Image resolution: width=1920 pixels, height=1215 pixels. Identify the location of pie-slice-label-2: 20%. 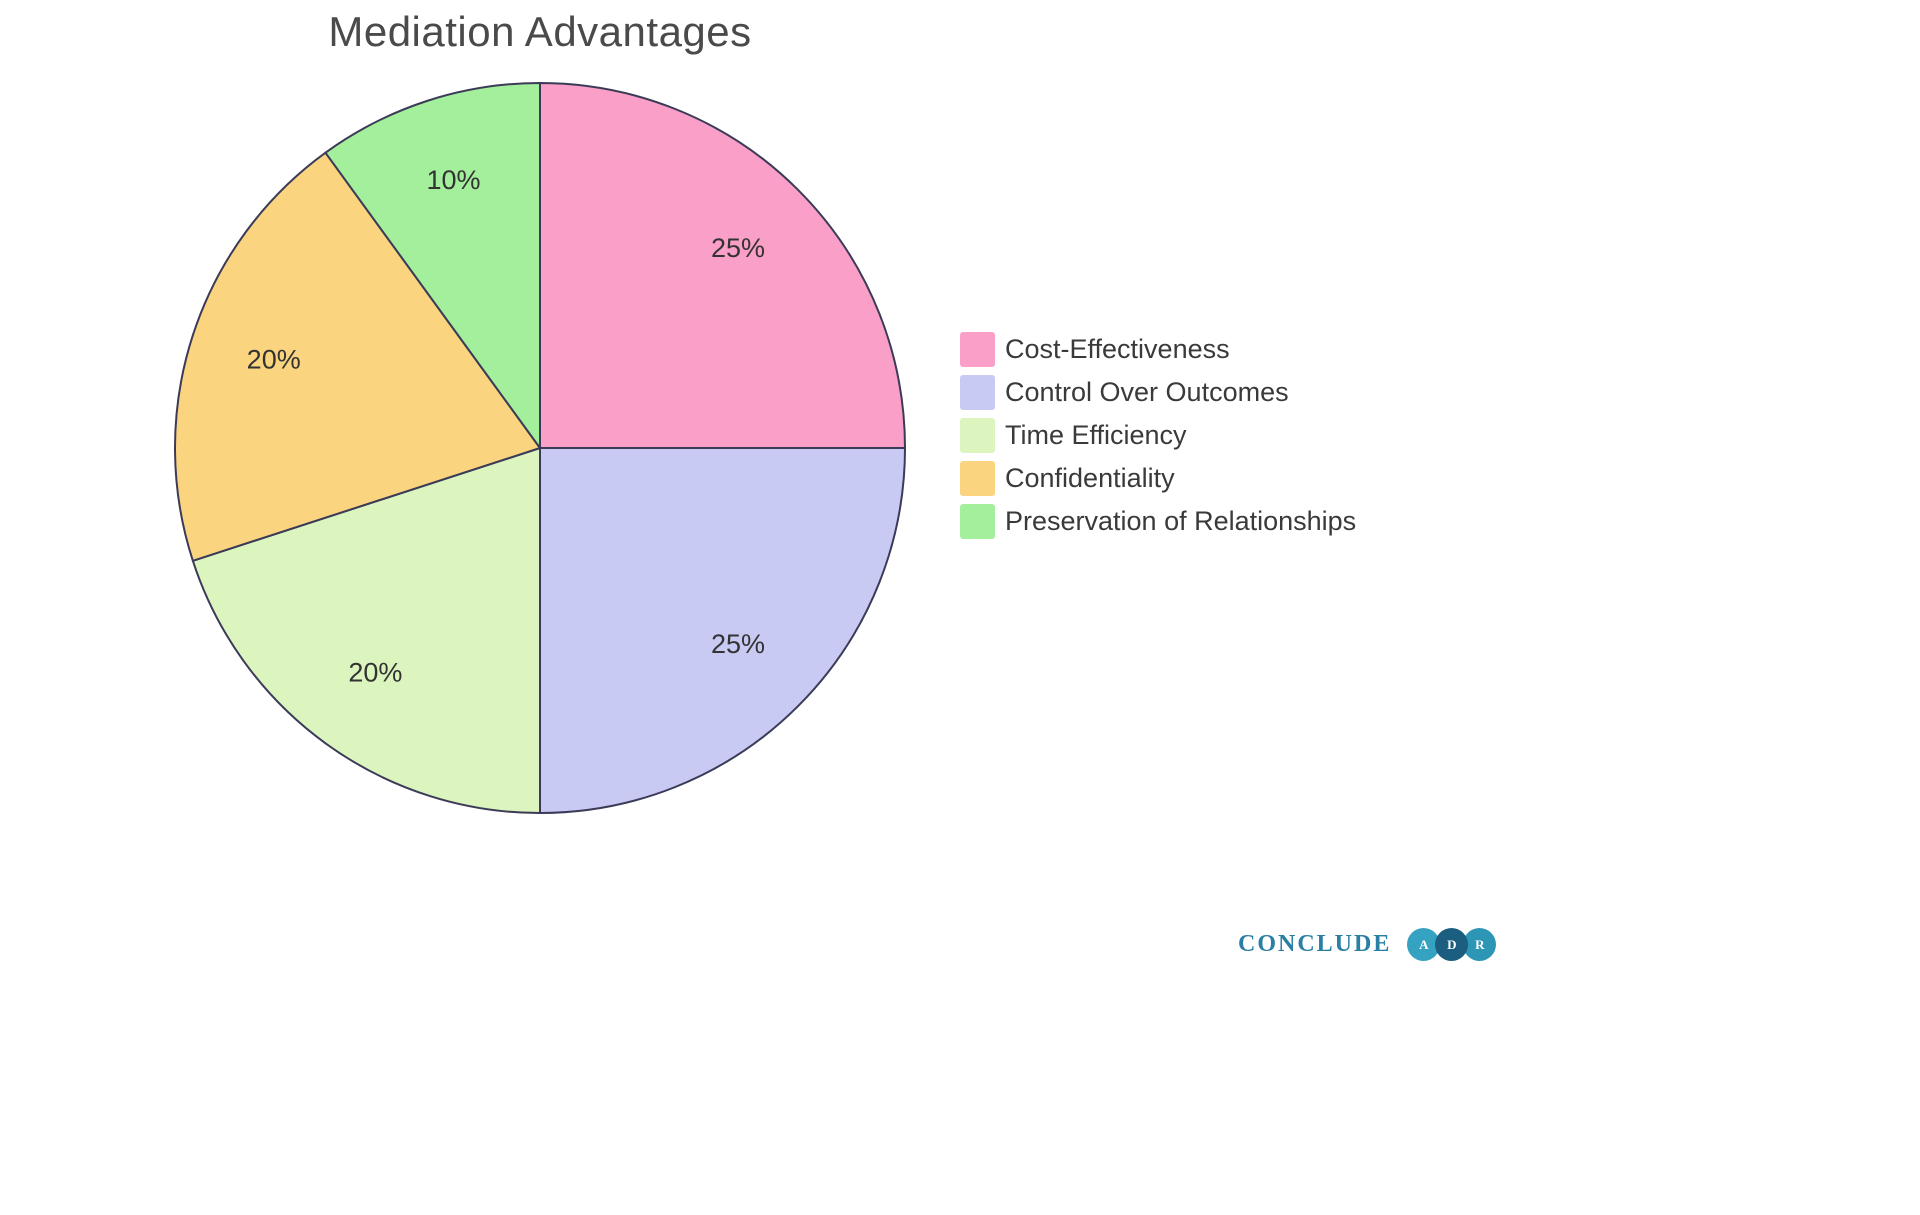
(375, 673).